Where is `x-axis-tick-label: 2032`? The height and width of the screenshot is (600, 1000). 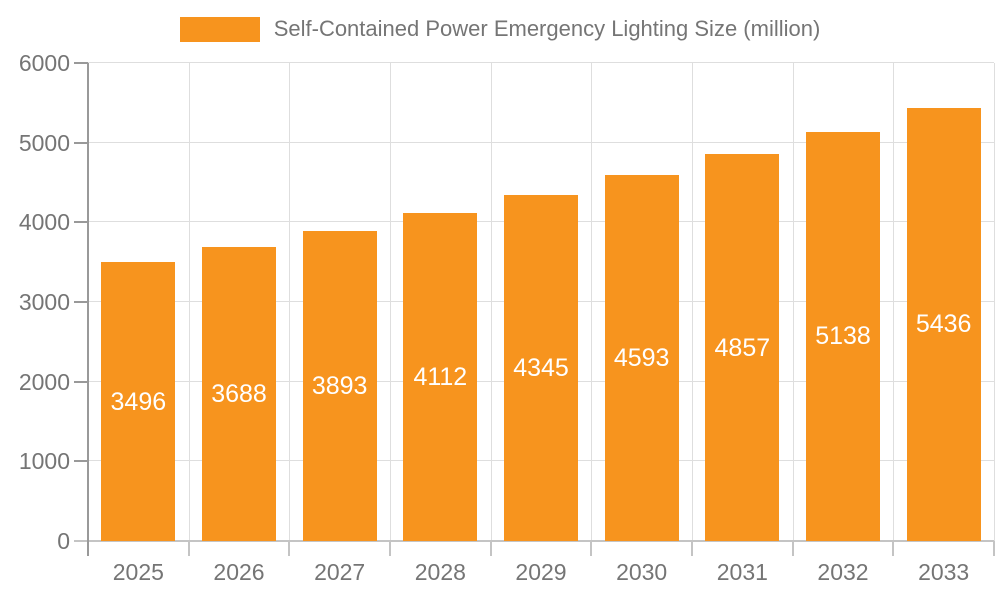 x-axis-tick-label: 2032 is located at coordinates (843, 572).